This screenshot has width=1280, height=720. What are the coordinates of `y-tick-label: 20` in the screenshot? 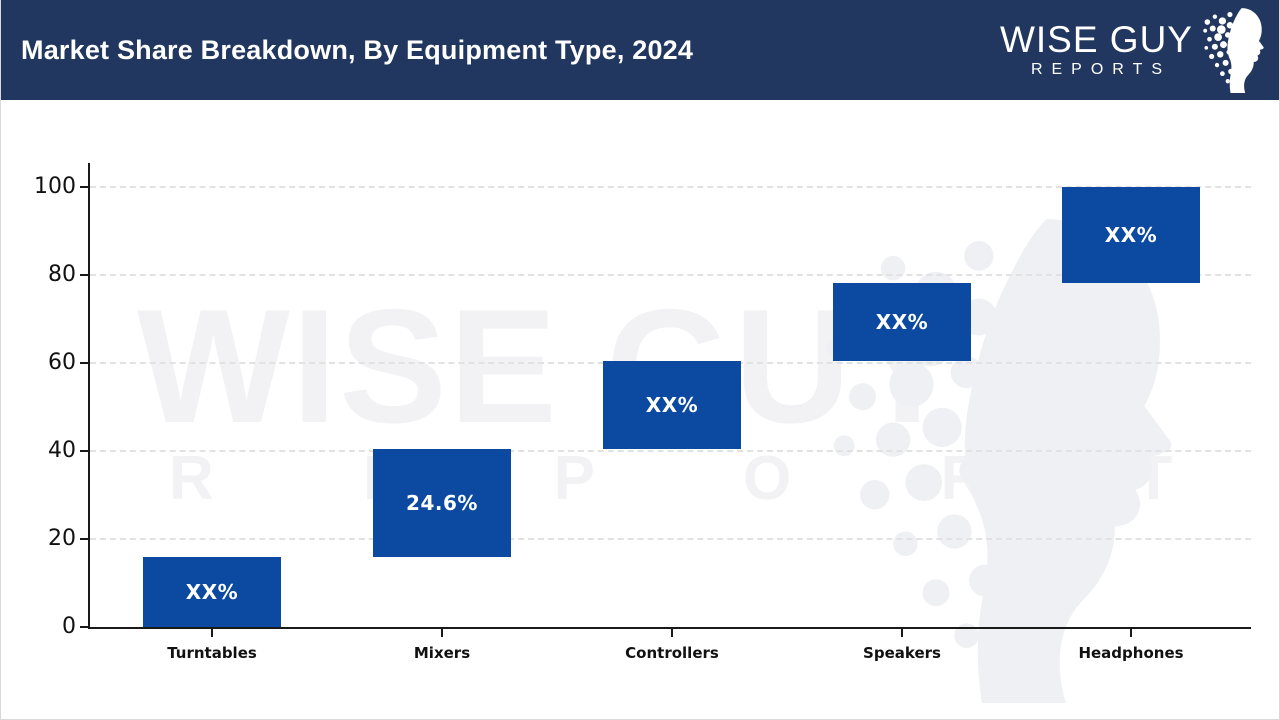 It's located at (62, 538).